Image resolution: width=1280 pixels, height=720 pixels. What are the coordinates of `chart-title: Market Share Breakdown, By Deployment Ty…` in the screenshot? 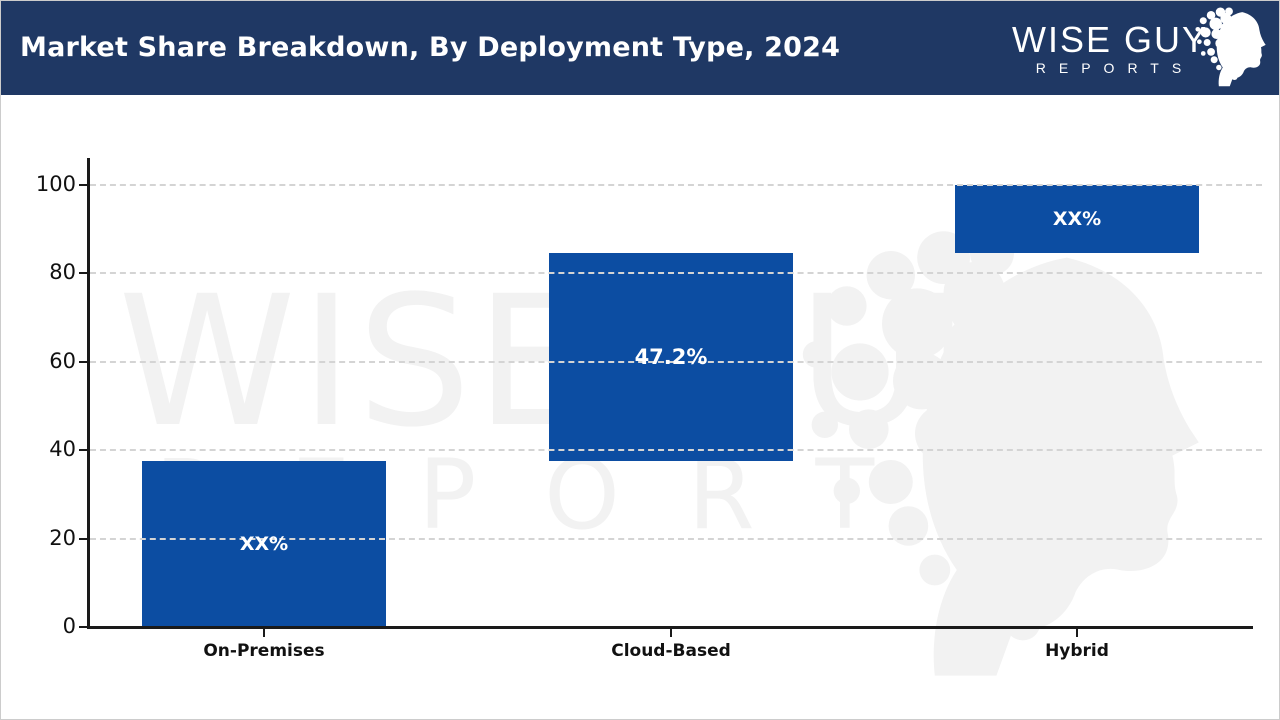 It's located at (430, 47).